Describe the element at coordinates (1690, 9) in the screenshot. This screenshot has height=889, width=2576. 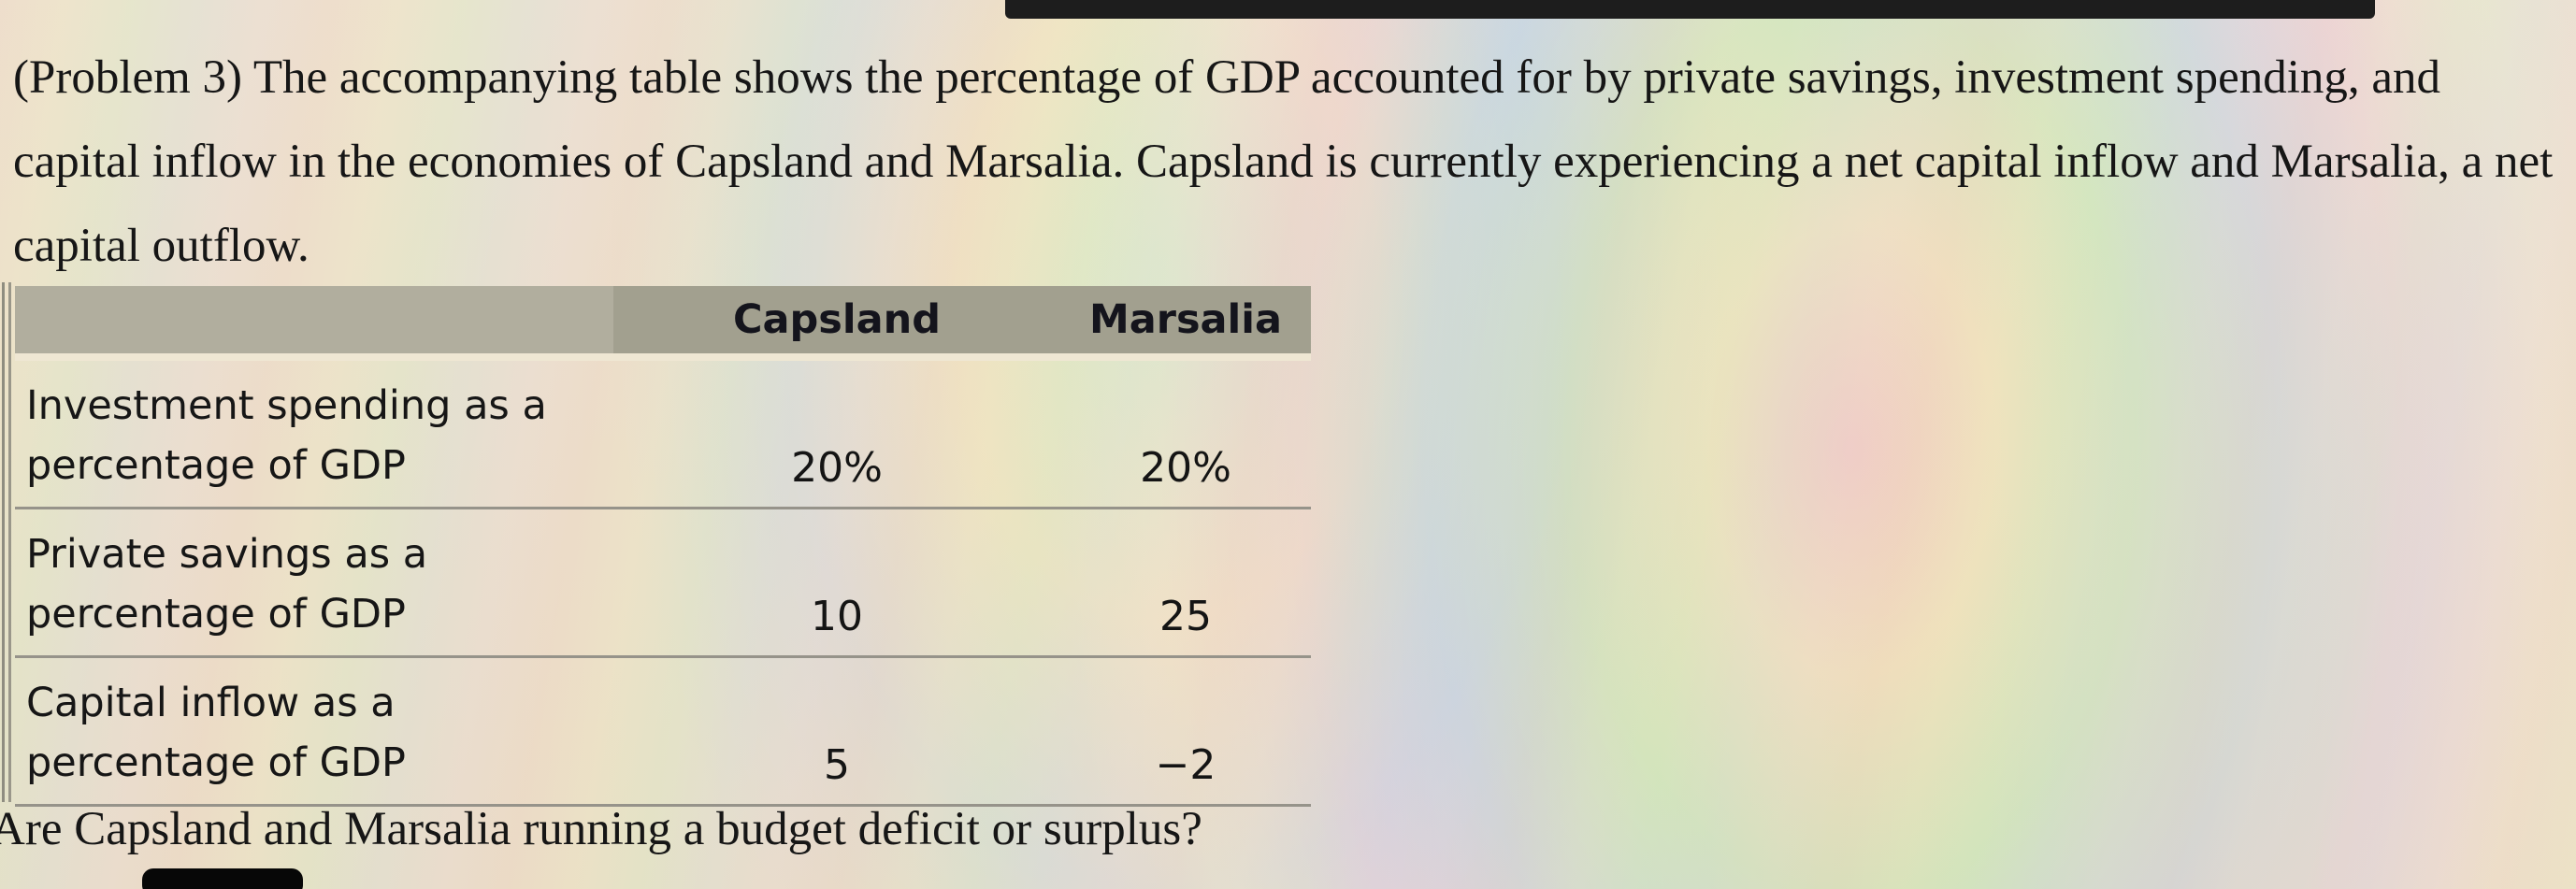
I see `screen-bezel-strip` at that location.